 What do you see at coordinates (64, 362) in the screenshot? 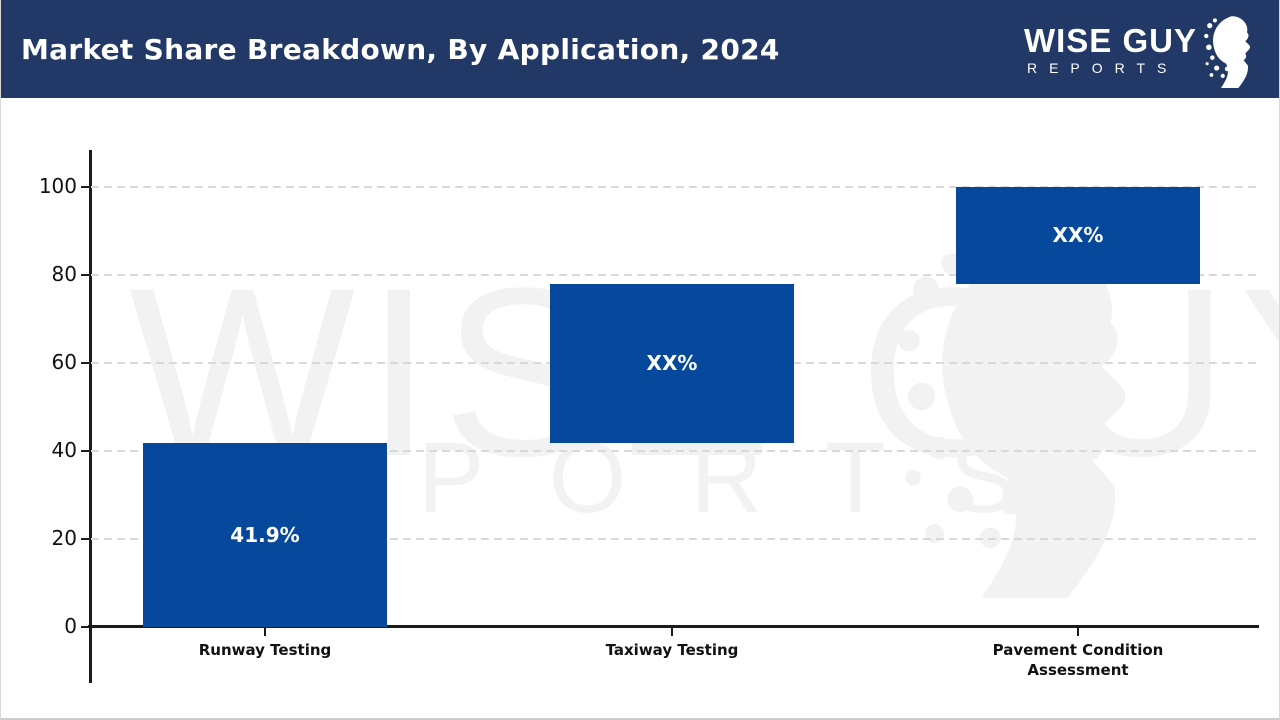
I see `y-tick-label: 60` at bounding box center [64, 362].